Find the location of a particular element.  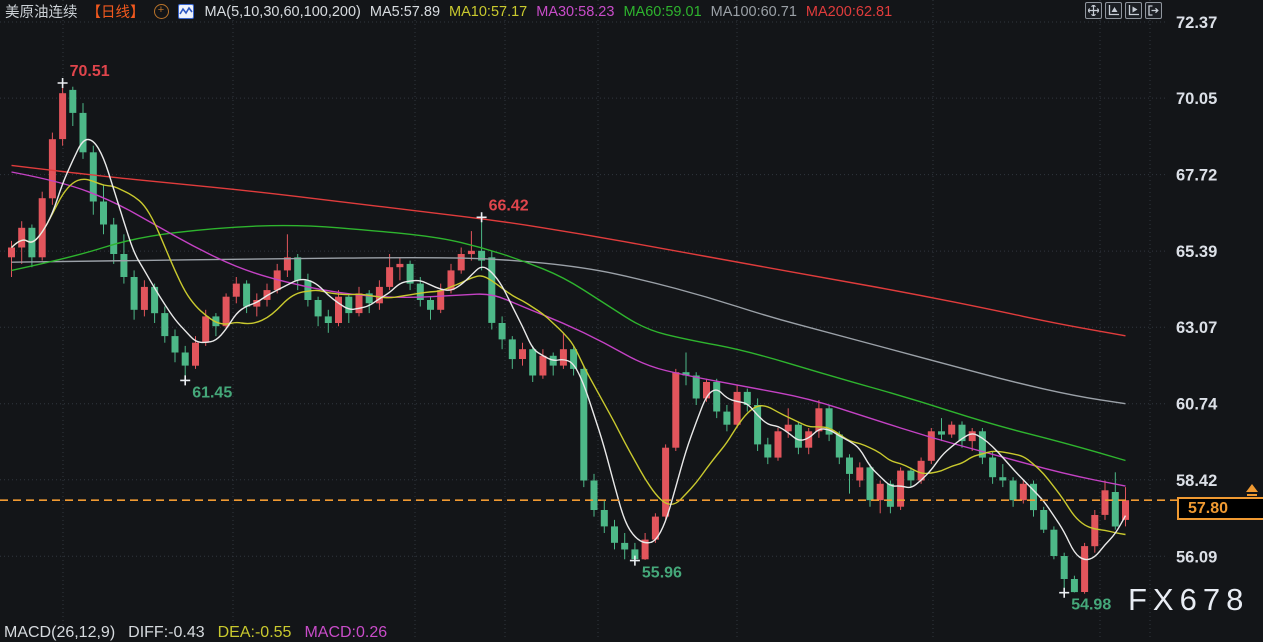

dea-value: DEA:-0.55 is located at coordinates (254, 632).